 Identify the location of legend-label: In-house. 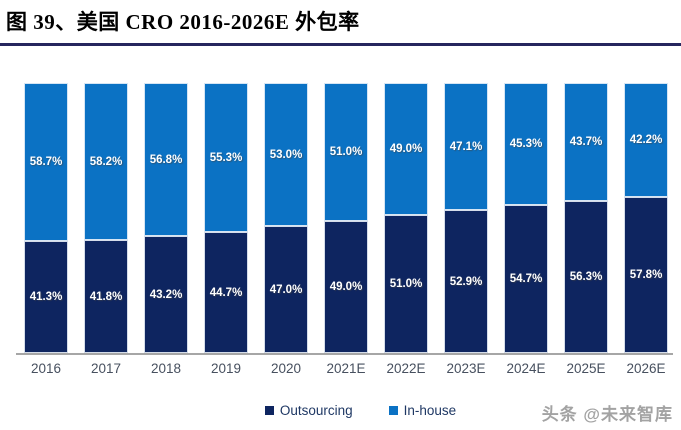
(430, 410).